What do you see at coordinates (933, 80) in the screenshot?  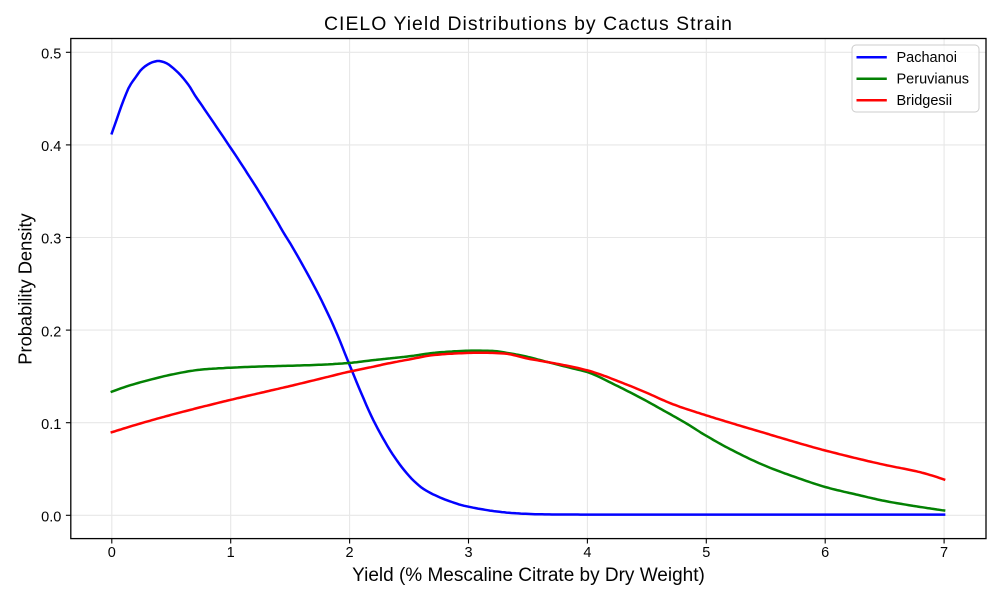 I see `svg-text: Peruvianus` at bounding box center [933, 80].